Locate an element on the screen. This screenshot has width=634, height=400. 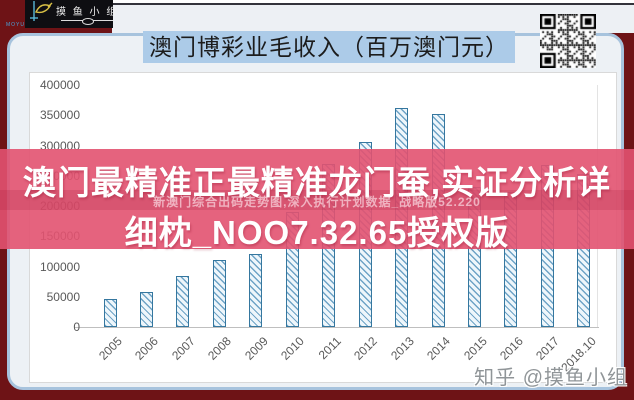
bar-2005 is located at coordinates (110, 313).